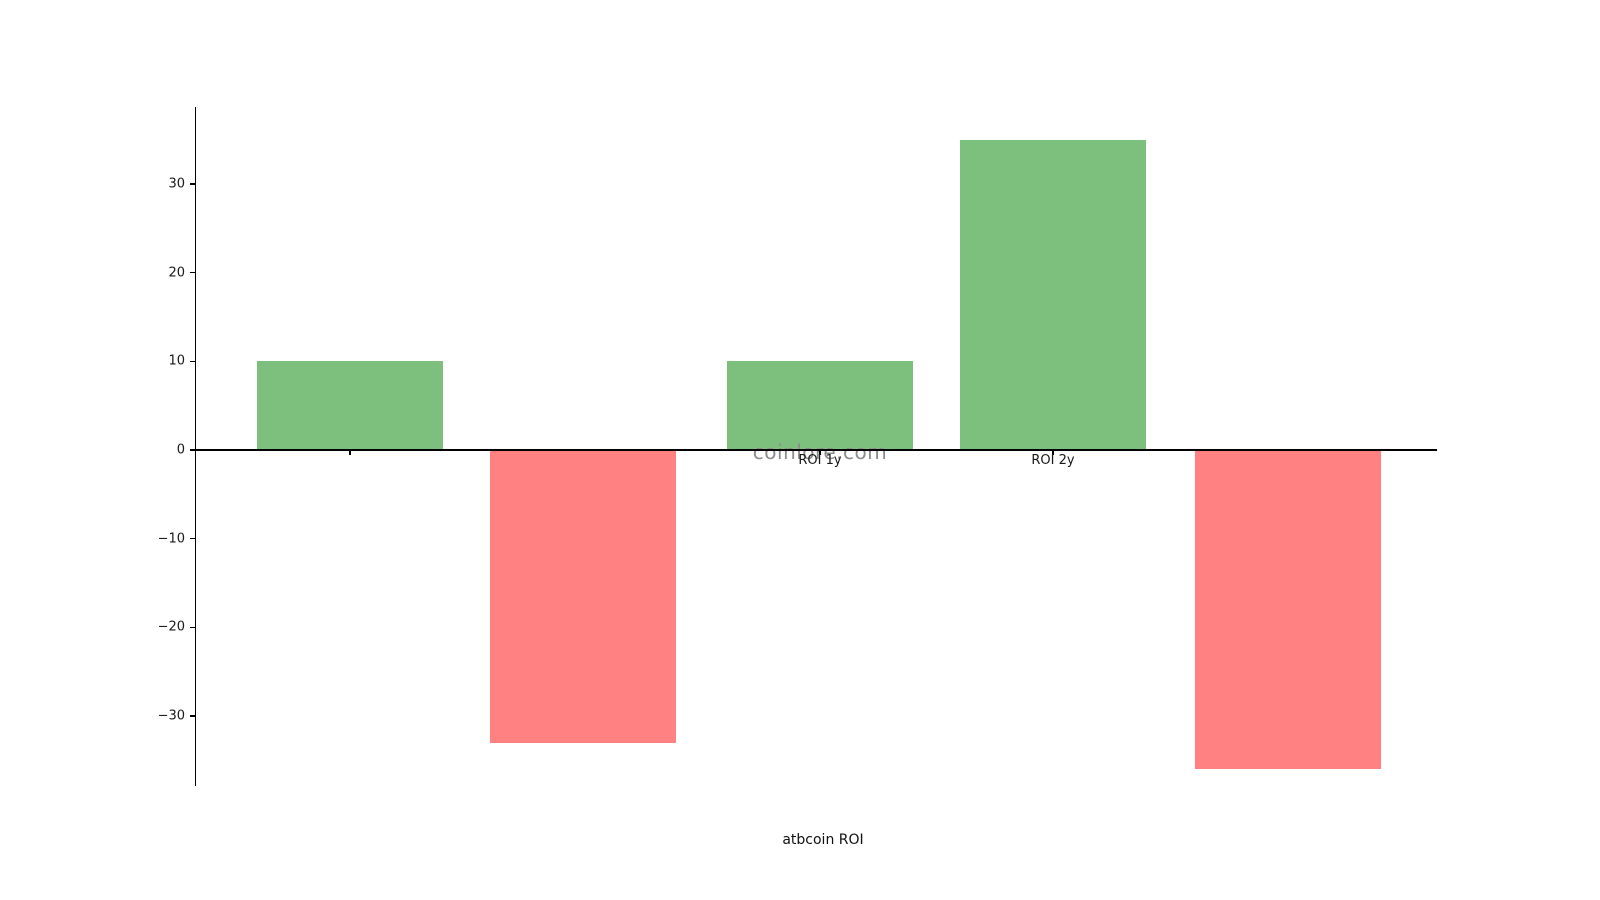 This screenshot has height=900, width=1600. I want to click on y-tick-label-30: 30, so click(176, 184).